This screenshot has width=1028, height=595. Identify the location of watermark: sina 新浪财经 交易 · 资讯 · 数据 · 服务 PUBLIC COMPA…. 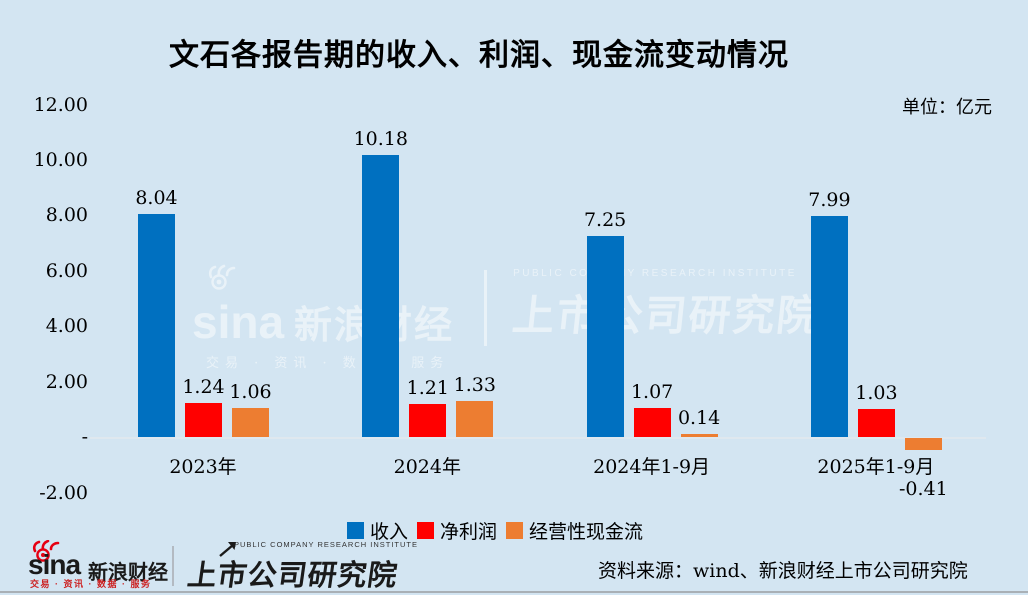
(508, 317).